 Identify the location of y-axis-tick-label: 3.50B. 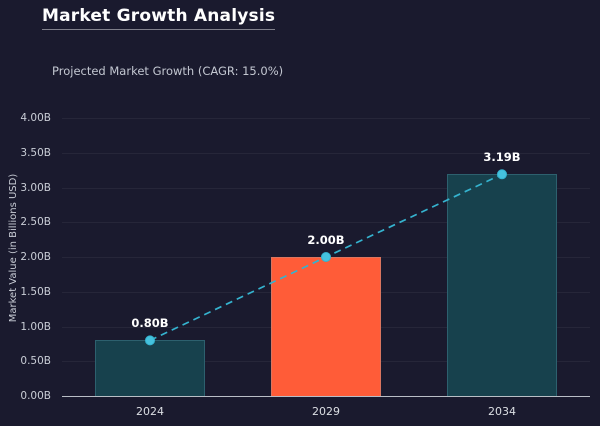
(35, 152).